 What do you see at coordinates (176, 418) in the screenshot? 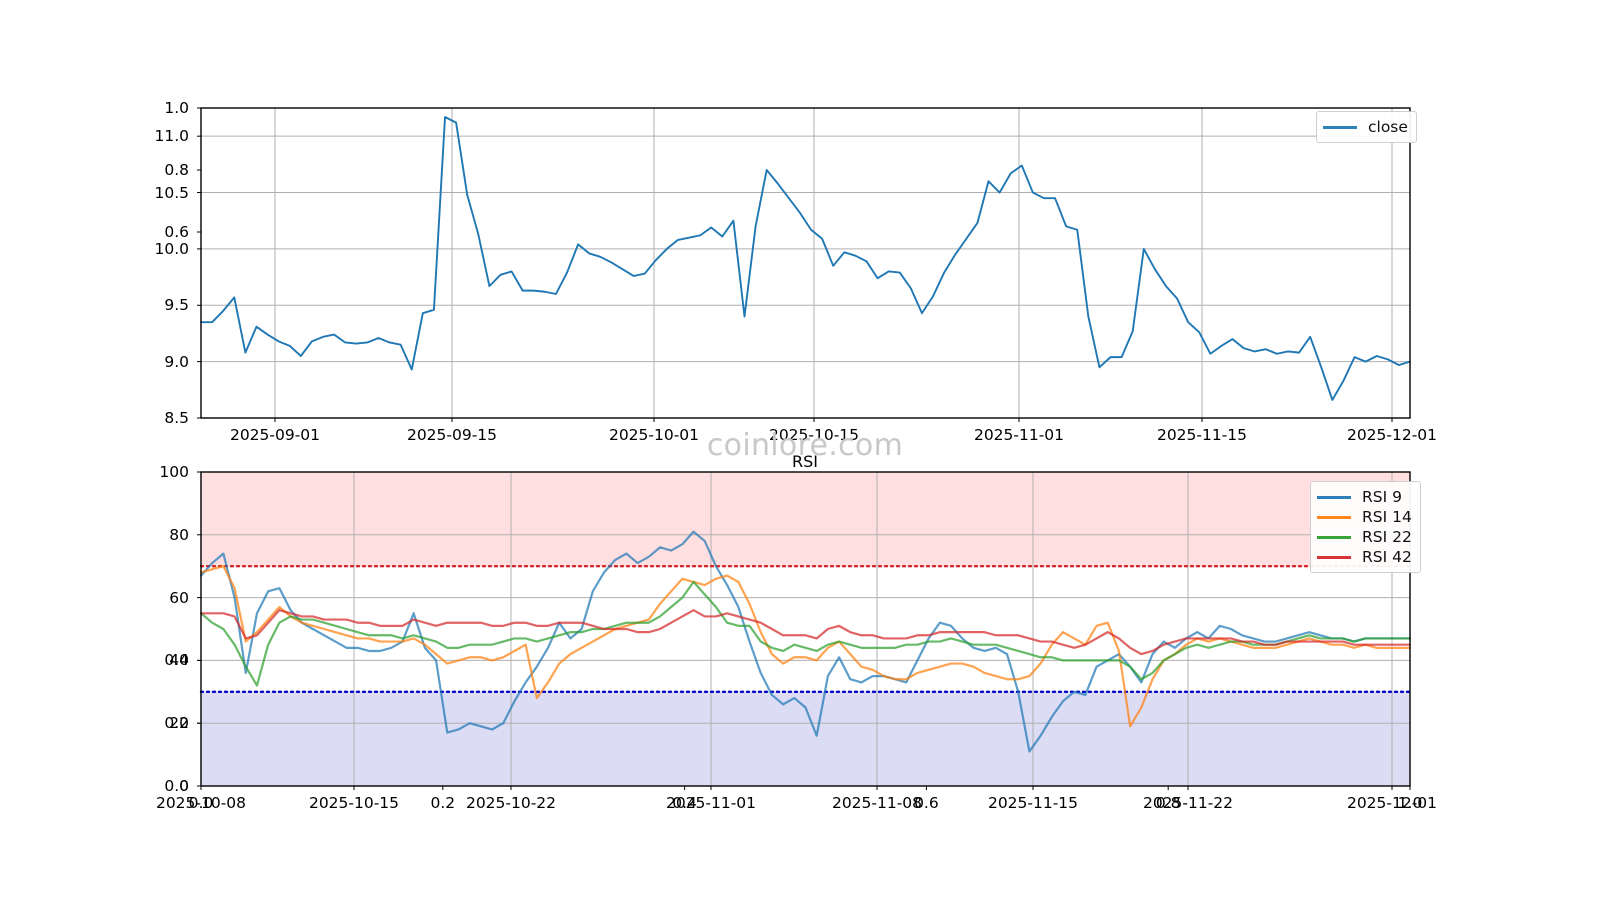
I see `price-y-tick-label: 8.5` at bounding box center [176, 418].